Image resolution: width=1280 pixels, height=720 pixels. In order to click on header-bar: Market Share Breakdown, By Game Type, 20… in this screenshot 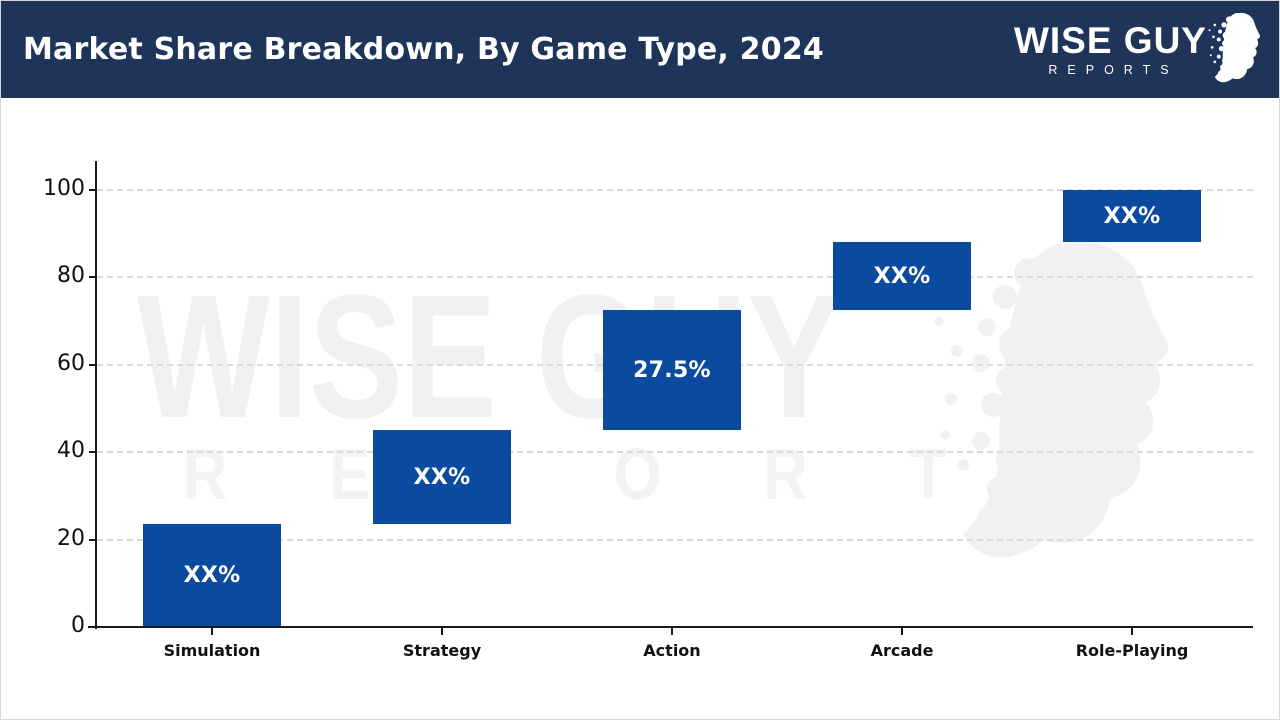, I will do `click(640, 49)`.